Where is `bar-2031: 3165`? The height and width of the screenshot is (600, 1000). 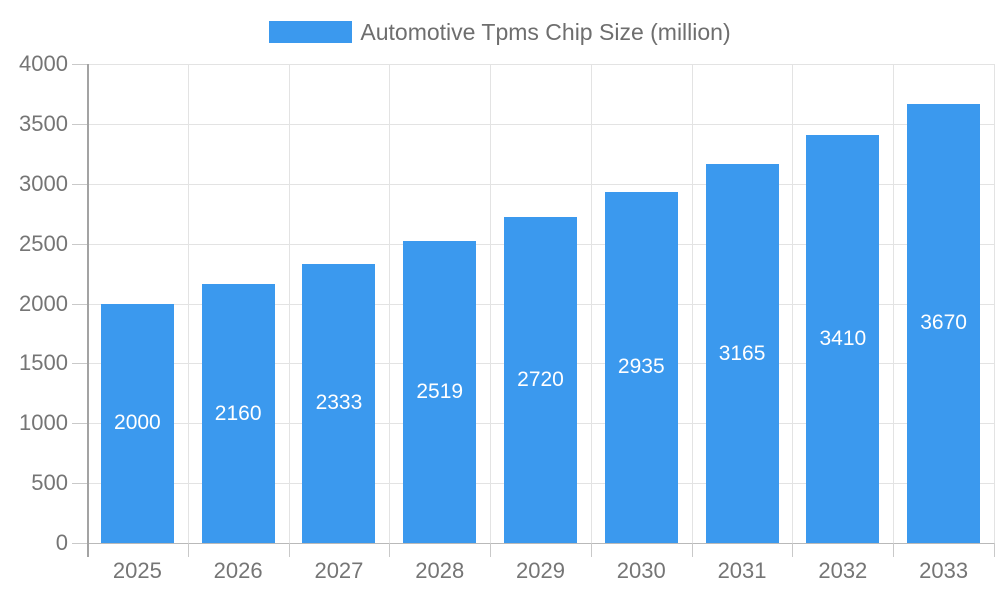 bar-2031: 3165 is located at coordinates (742, 353).